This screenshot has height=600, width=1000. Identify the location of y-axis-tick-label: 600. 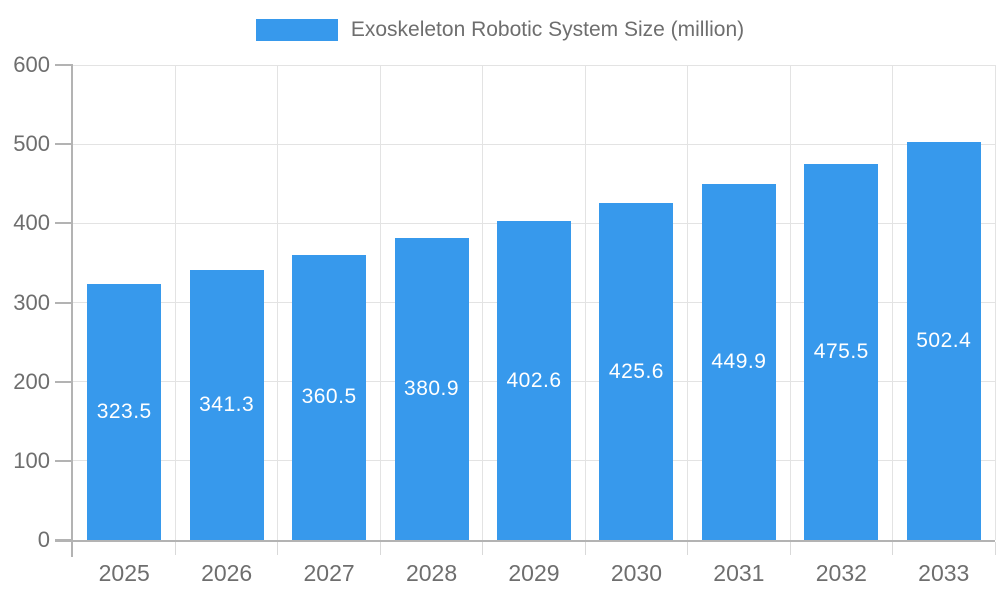
(31, 64).